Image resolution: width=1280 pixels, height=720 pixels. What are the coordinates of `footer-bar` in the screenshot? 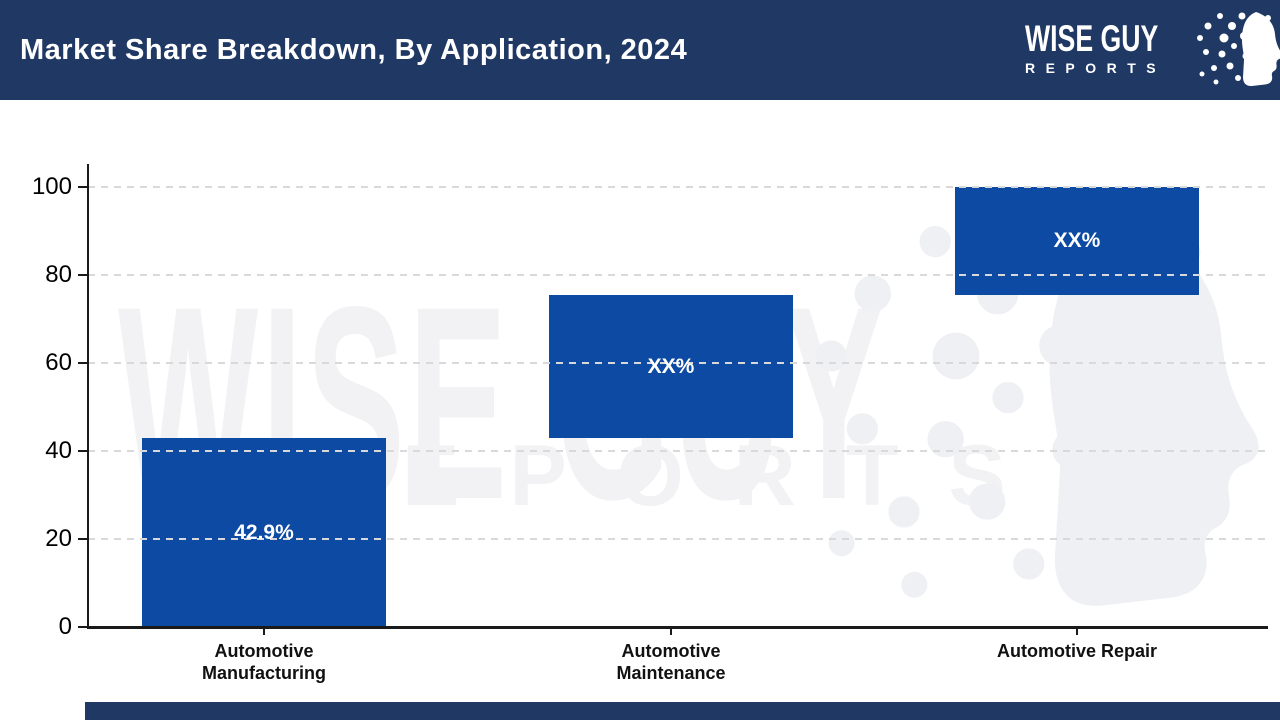 It's located at (682, 711).